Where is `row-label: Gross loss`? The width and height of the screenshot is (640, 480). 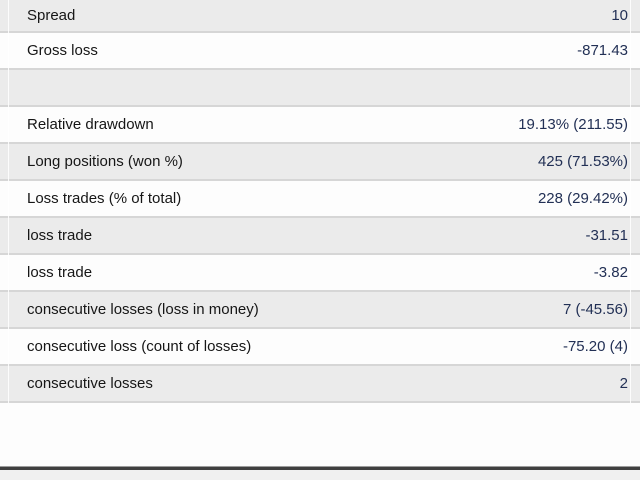 row-label: Gross loss is located at coordinates (62, 50).